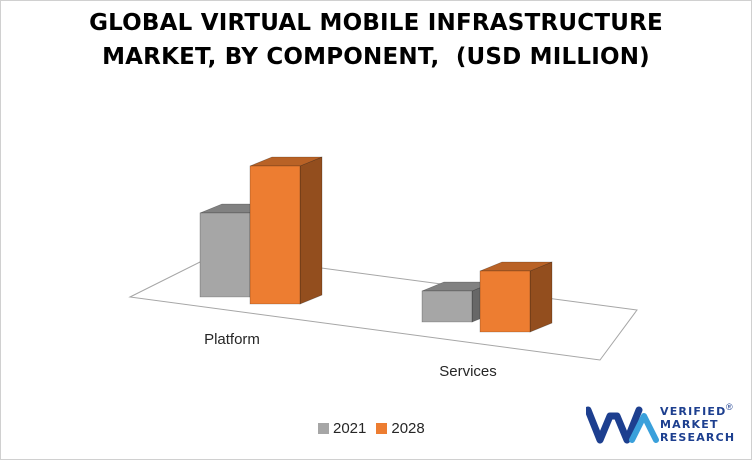 This screenshot has height=460, width=752. What do you see at coordinates (382, 428) in the screenshot?
I see `legend-swatch-2028` at bounding box center [382, 428].